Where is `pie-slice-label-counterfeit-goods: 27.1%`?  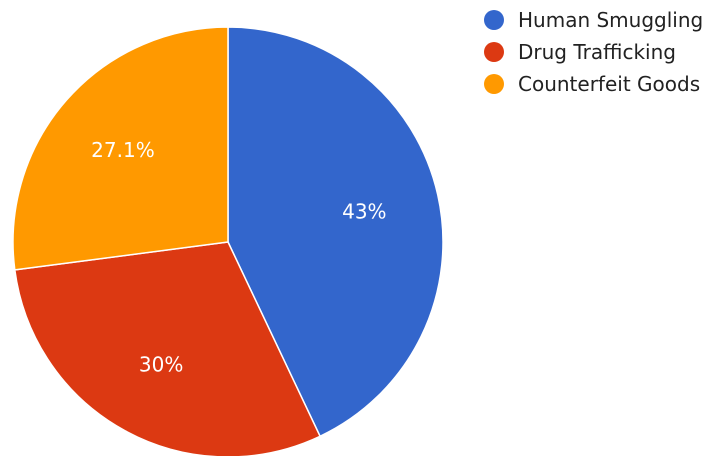
pie-slice-label-counterfeit-goods: 27.1% is located at coordinates (123, 150).